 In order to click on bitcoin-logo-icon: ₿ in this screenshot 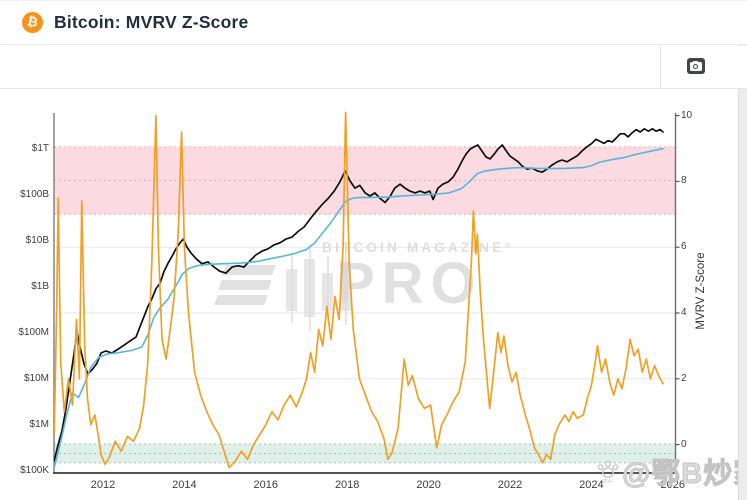, I will do `click(32, 22)`.